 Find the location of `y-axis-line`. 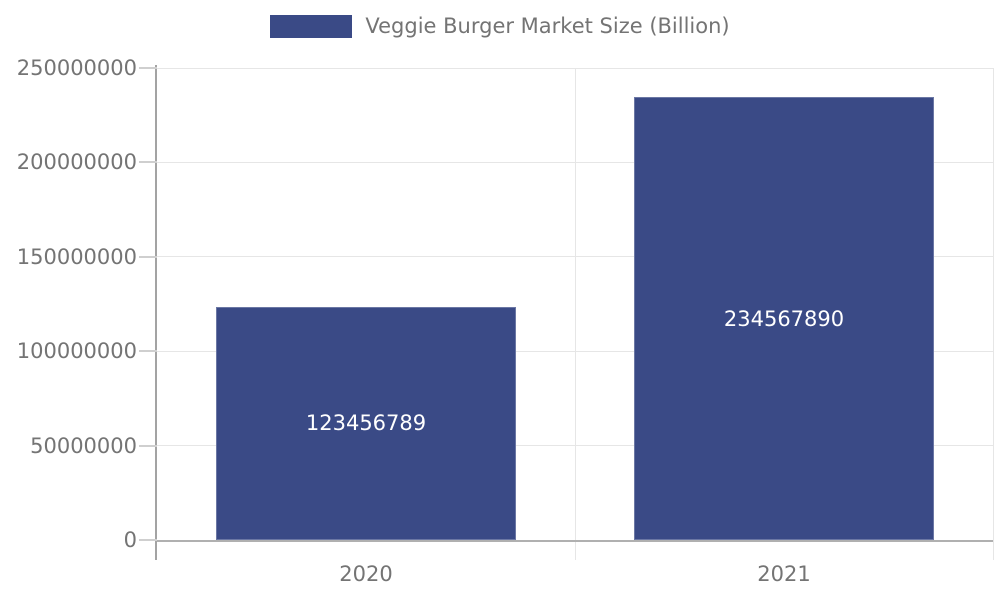

y-axis-line is located at coordinates (156, 312).